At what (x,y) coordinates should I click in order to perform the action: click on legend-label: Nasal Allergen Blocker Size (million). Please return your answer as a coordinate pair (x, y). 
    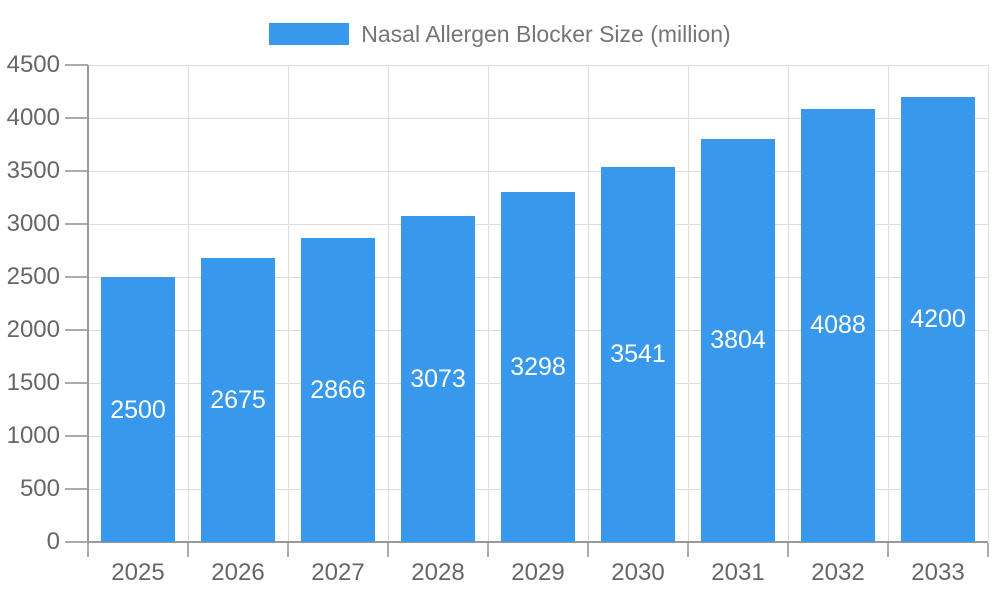
    Looking at the image, I should click on (546, 34).